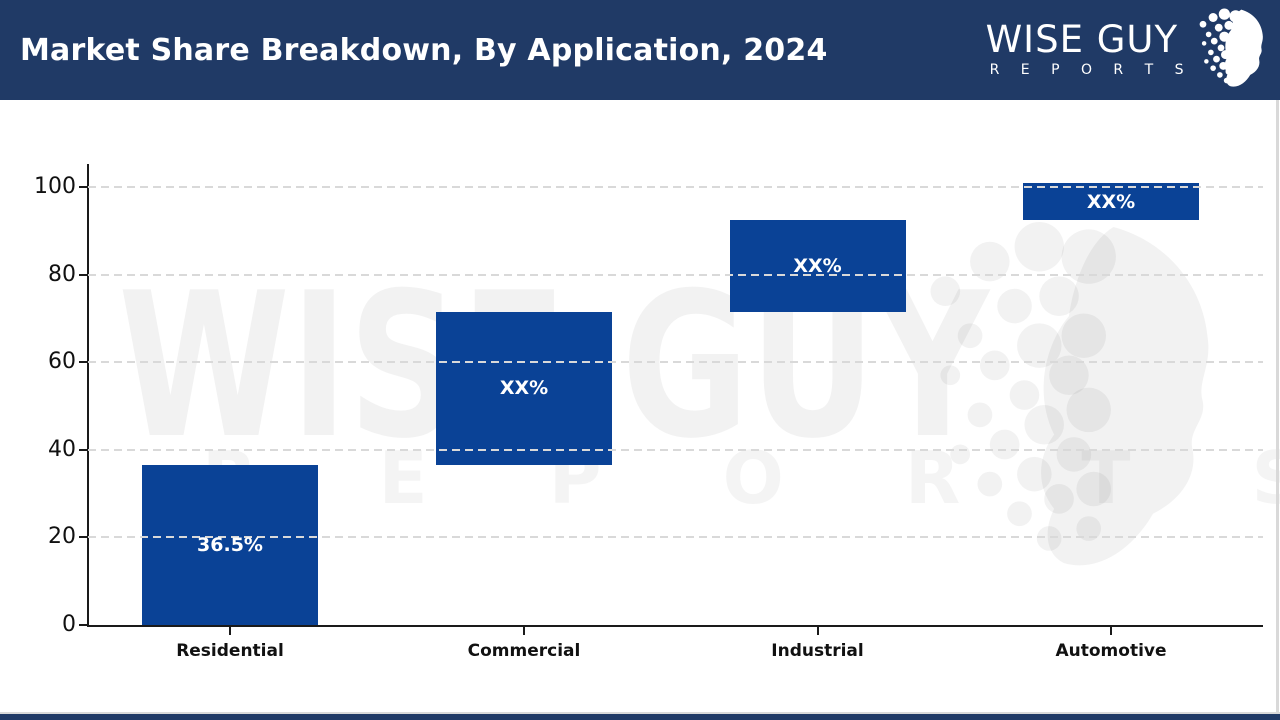 This screenshot has width=1280, height=720. I want to click on brand-logo-text: WISE GUY R E P O R T S, so click(1088, 48).